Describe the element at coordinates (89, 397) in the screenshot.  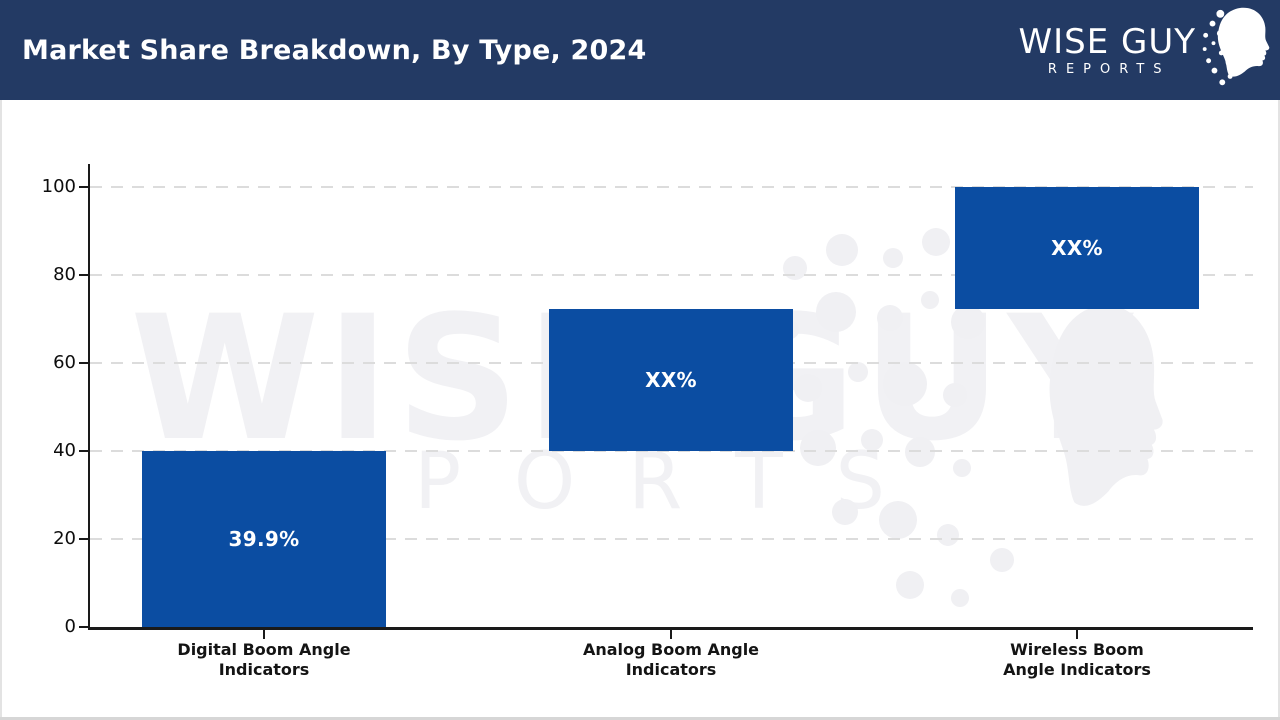
I see `y-axis-line` at that location.